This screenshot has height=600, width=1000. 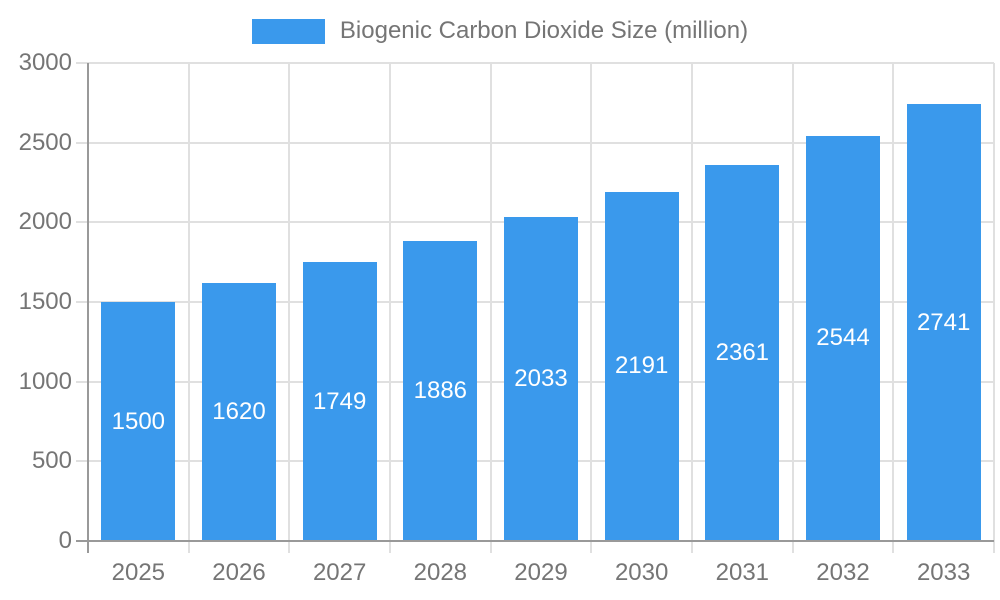 I want to click on y-tick-label: 2500, so click(x=45, y=142).